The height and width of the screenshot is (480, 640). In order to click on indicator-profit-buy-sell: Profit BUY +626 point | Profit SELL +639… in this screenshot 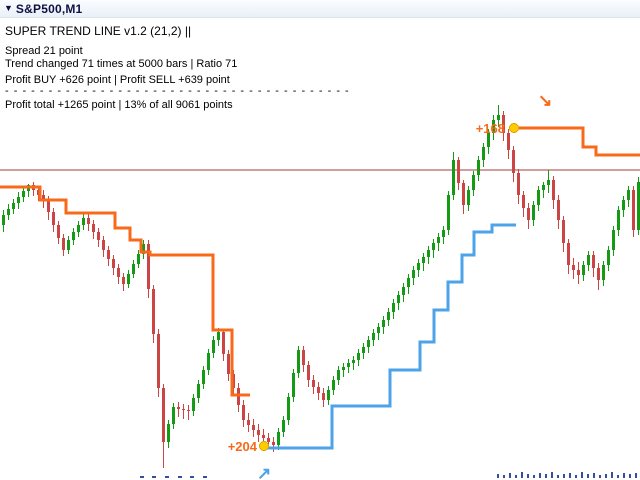, I will do `click(117, 80)`.